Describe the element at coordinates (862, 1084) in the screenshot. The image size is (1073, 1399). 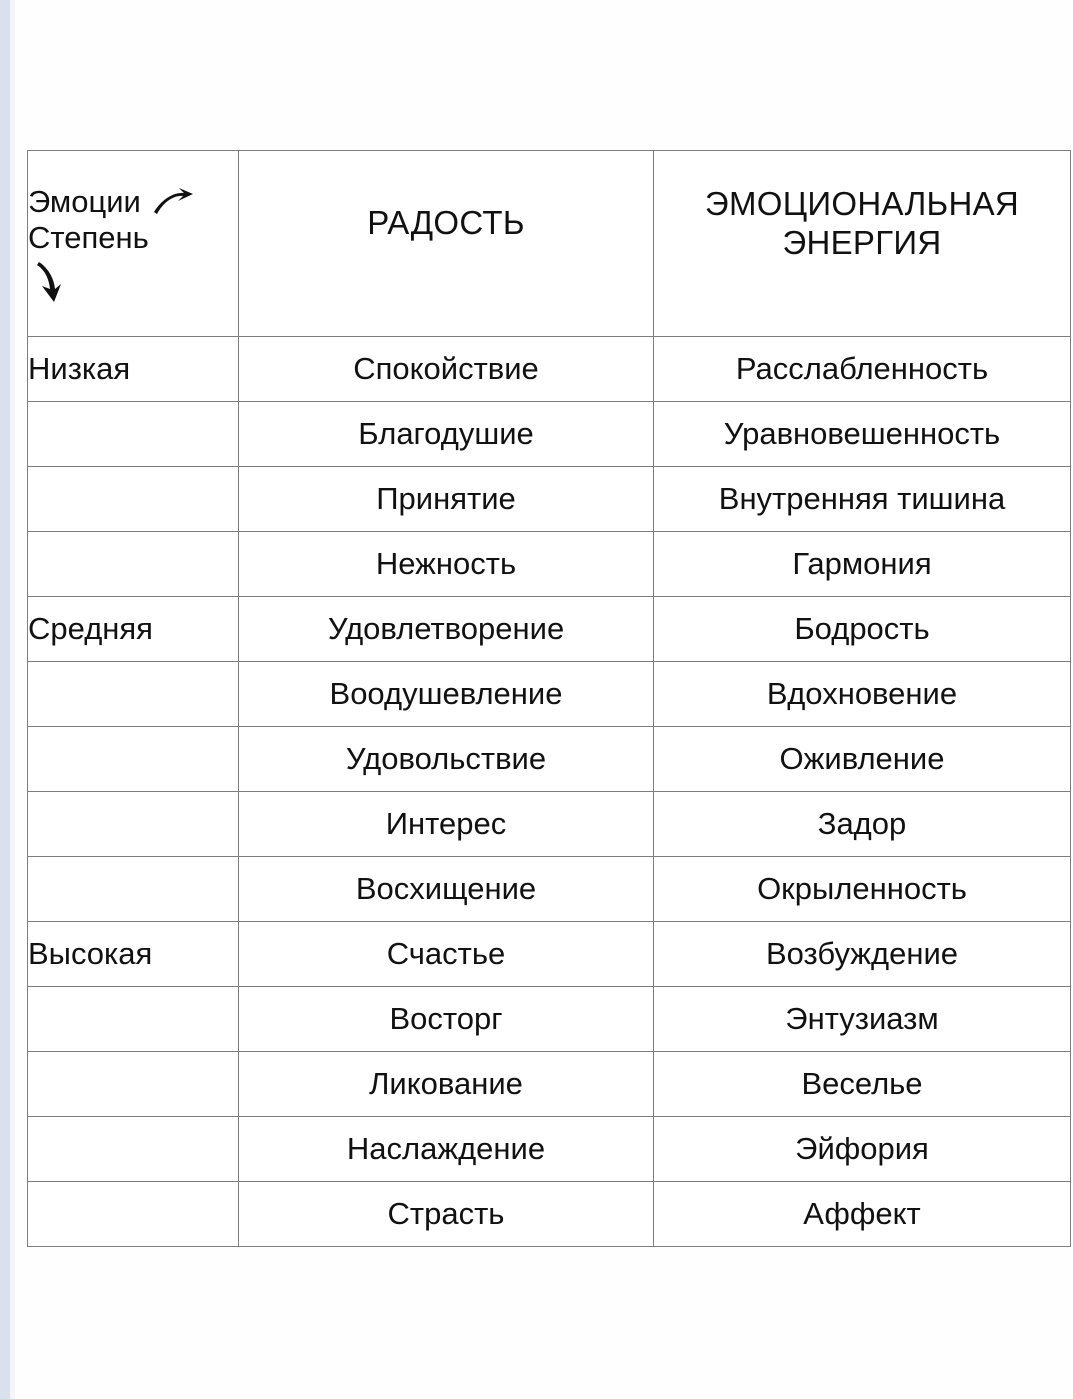
I see `energy-term-cell: Веселье` at that location.